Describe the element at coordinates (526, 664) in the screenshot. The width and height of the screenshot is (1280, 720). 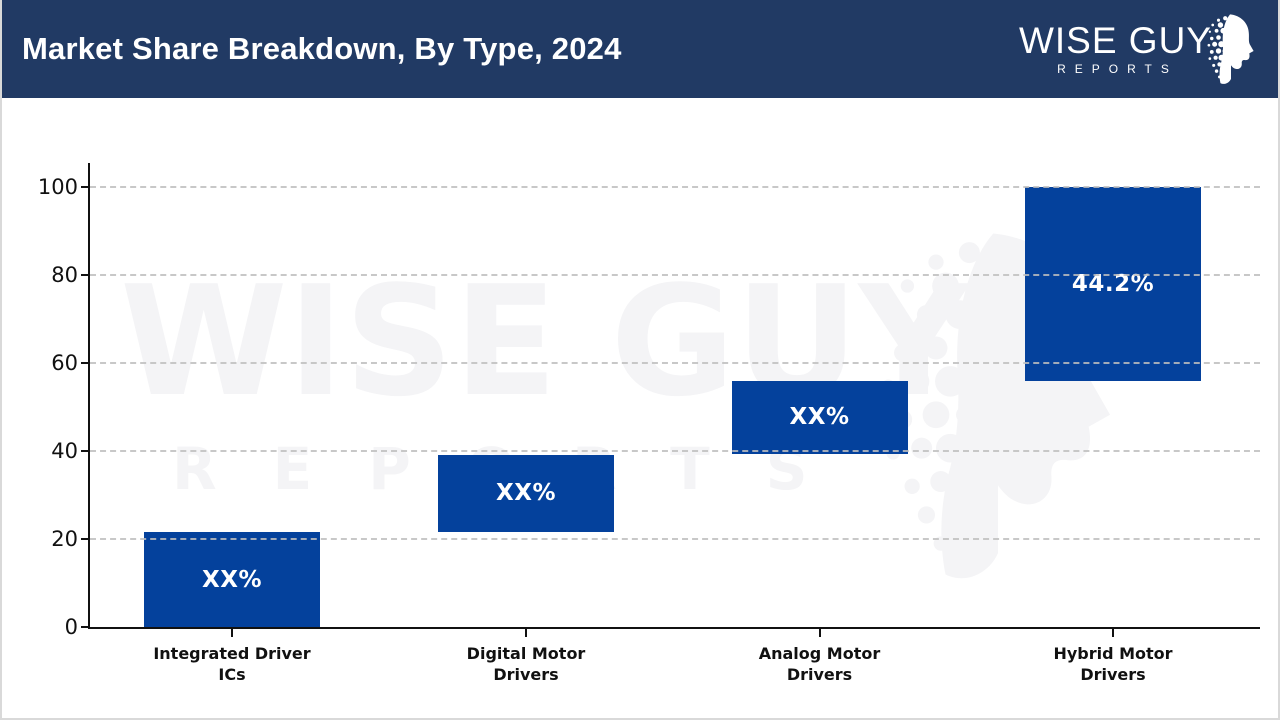
I see `x-category-label-2: Digital Motor Drivers` at that location.